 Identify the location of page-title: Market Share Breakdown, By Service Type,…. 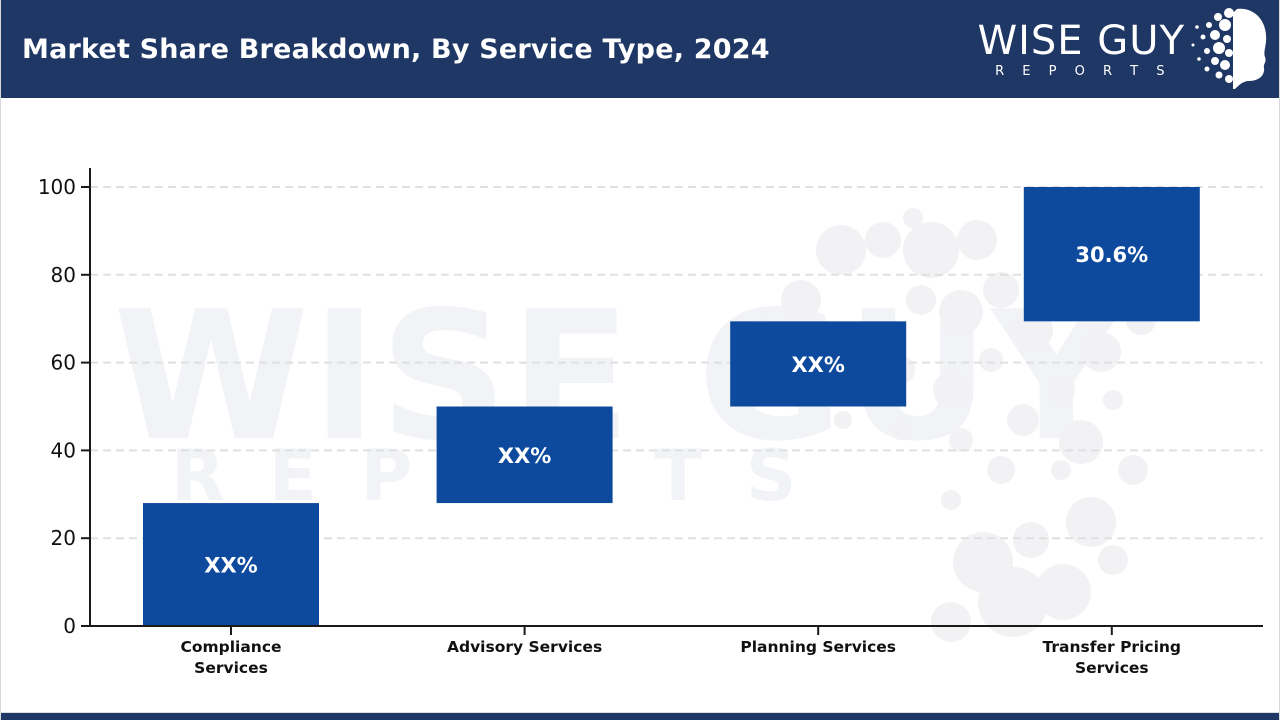
(396, 49).